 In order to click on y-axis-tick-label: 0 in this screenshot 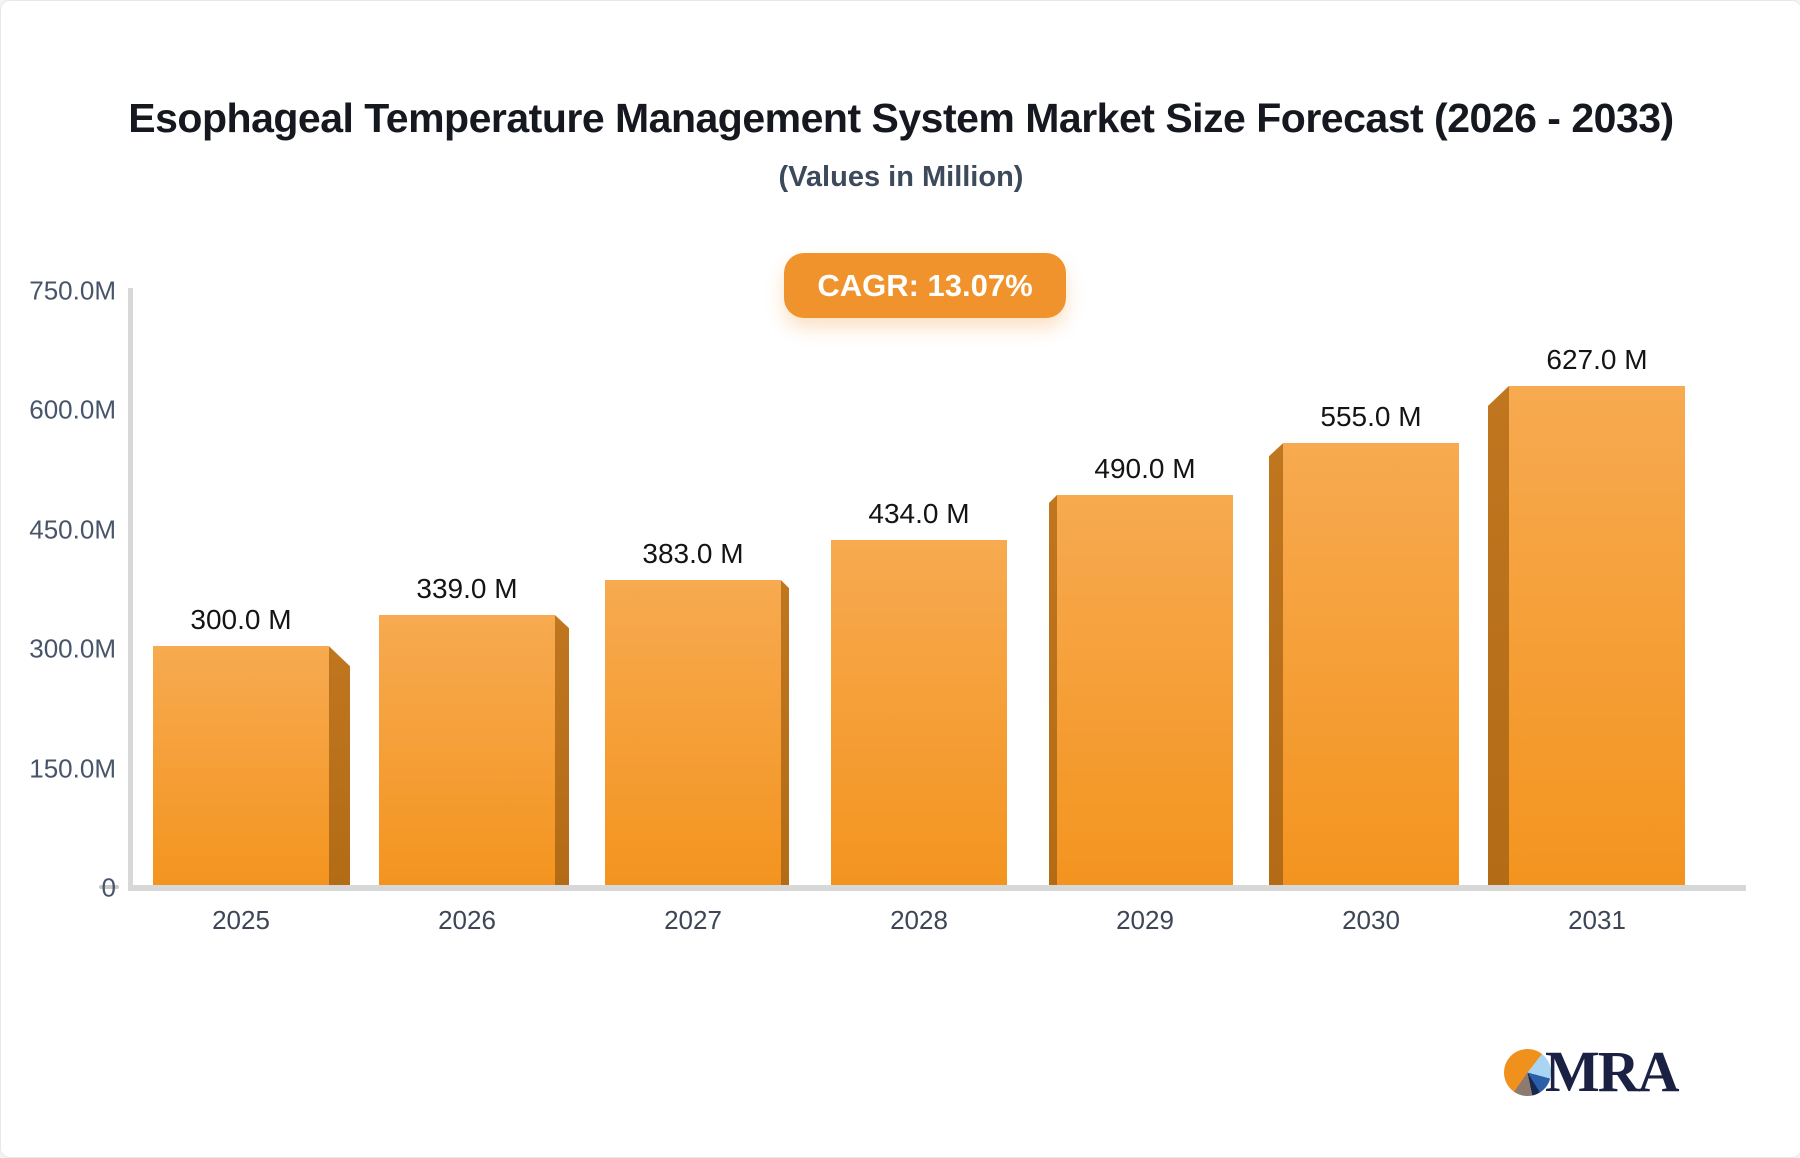, I will do `click(108, 887)`.